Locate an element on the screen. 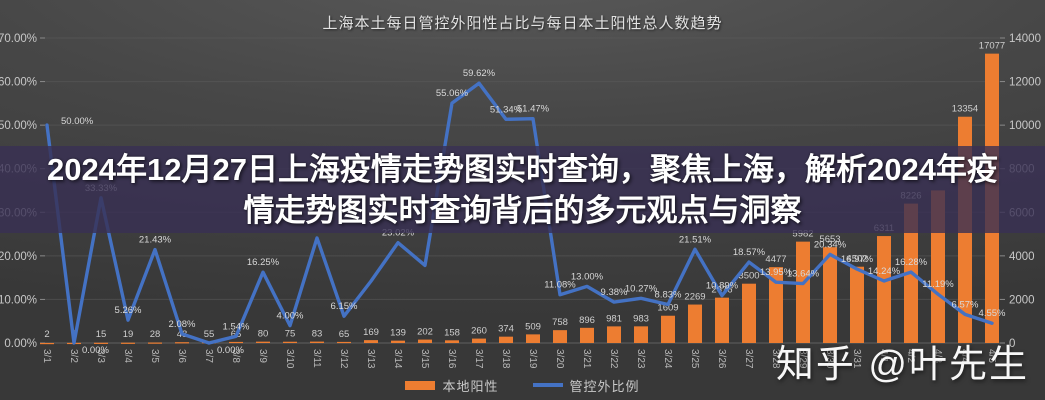  x-axis-label: 3/9 is located at coordinates (262, 356).